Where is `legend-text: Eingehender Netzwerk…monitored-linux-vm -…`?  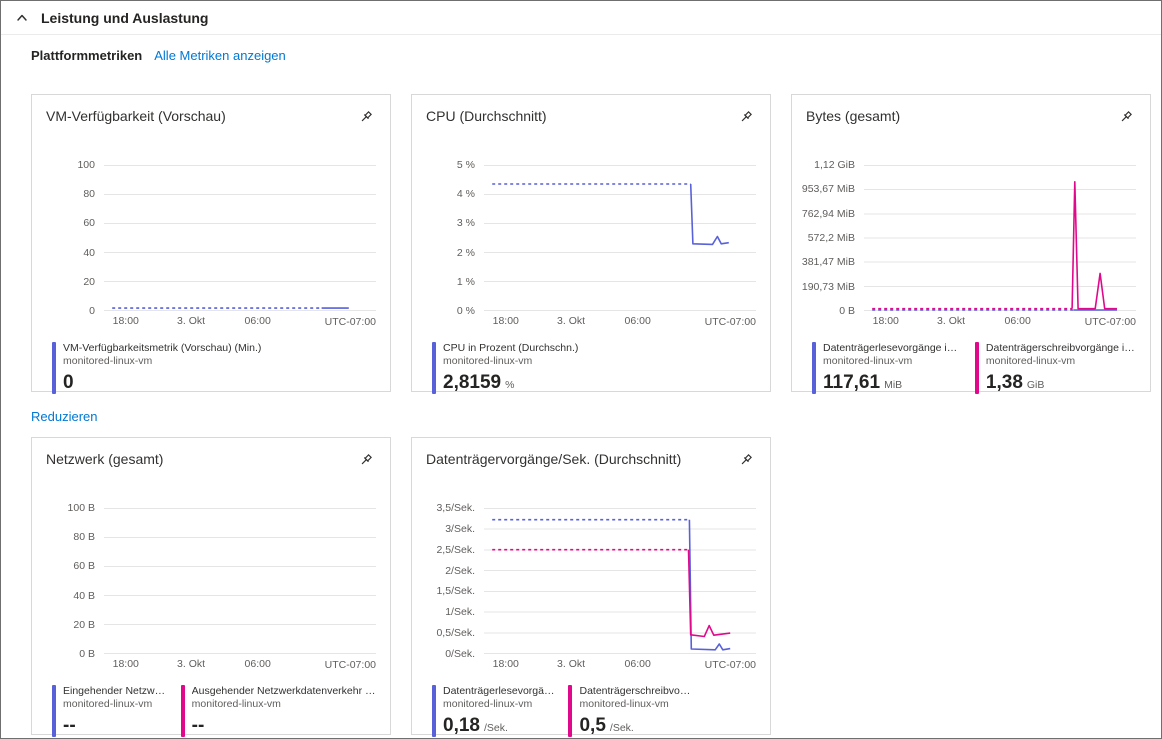 legend-text: Eingehender Netzwerk…monitored-linux-vm -… is located at coordinates (115, 711).